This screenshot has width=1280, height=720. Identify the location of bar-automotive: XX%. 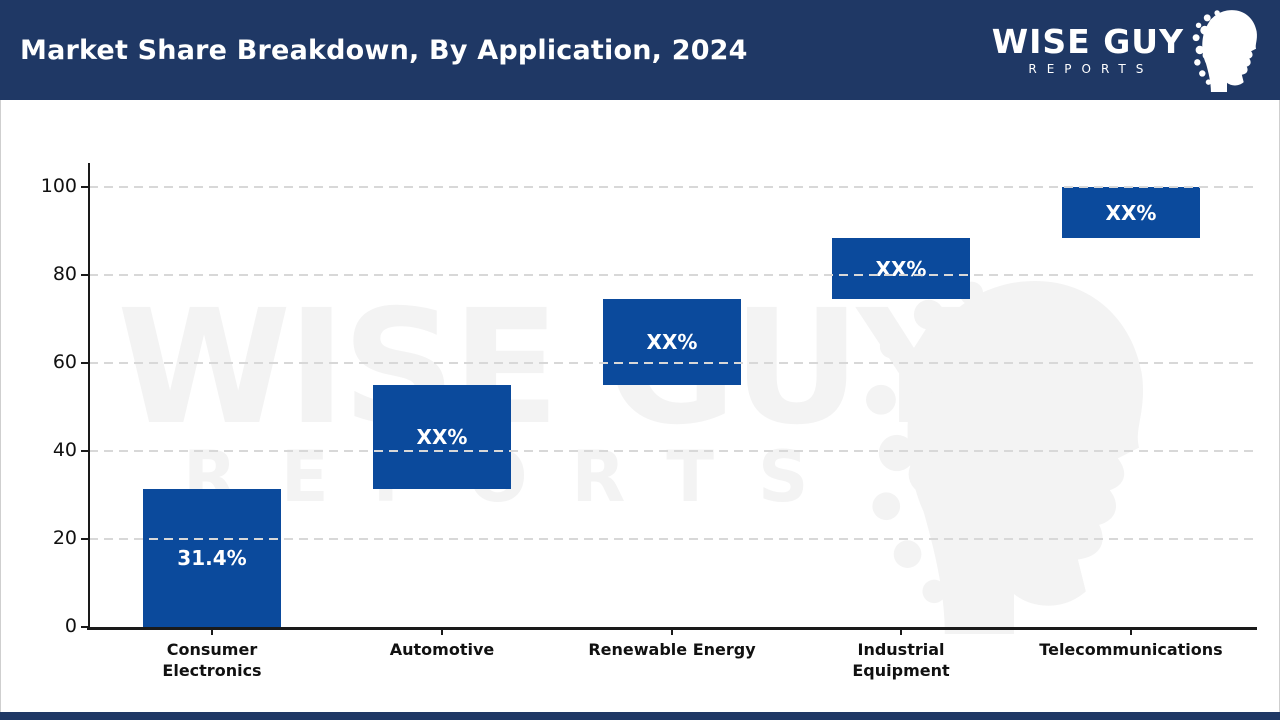
(442, 437).